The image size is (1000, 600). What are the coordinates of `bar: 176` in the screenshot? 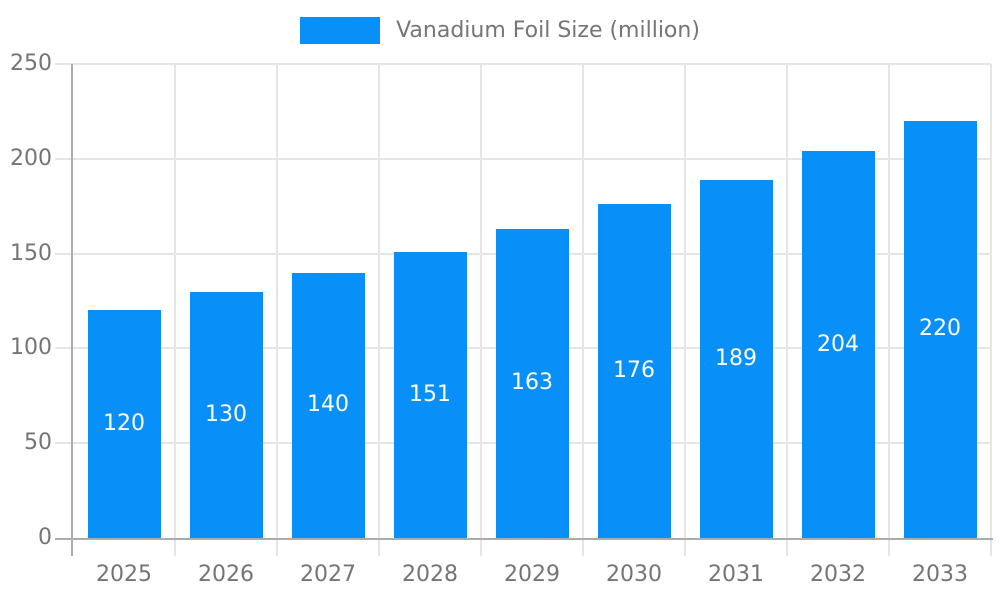 It's located at (634, 371).